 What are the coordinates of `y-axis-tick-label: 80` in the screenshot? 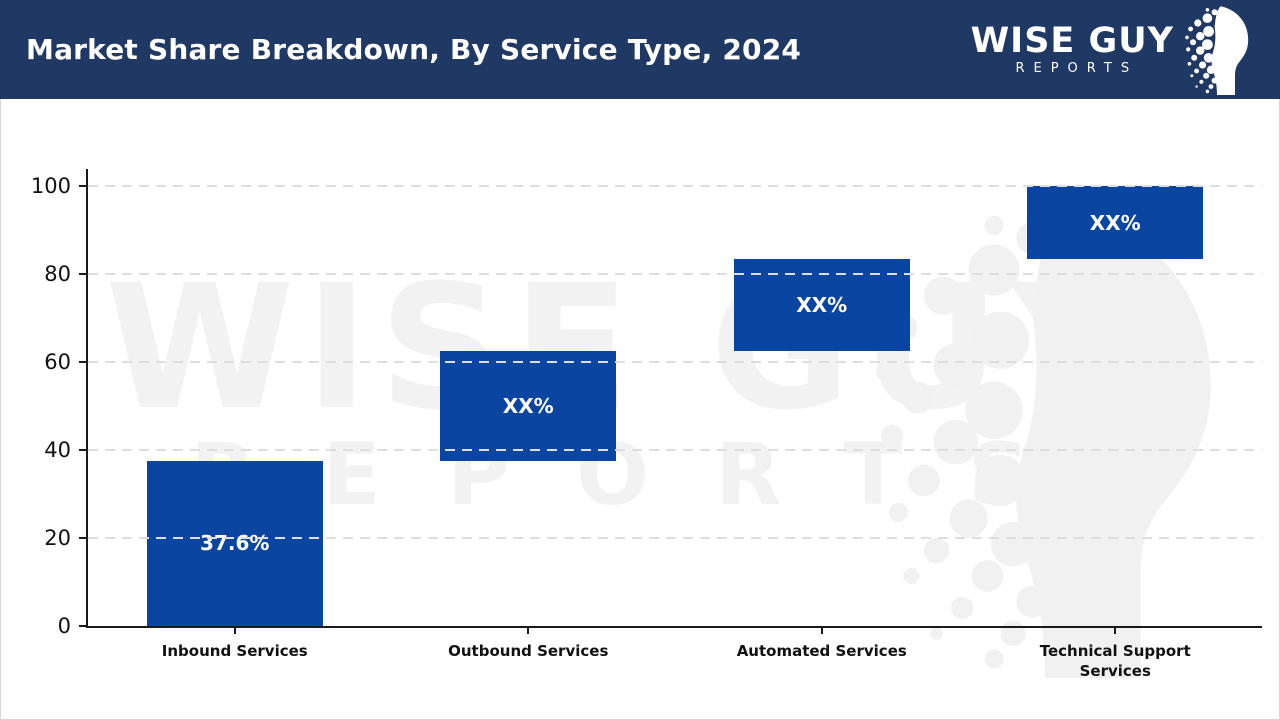 It's located at (57, 274).